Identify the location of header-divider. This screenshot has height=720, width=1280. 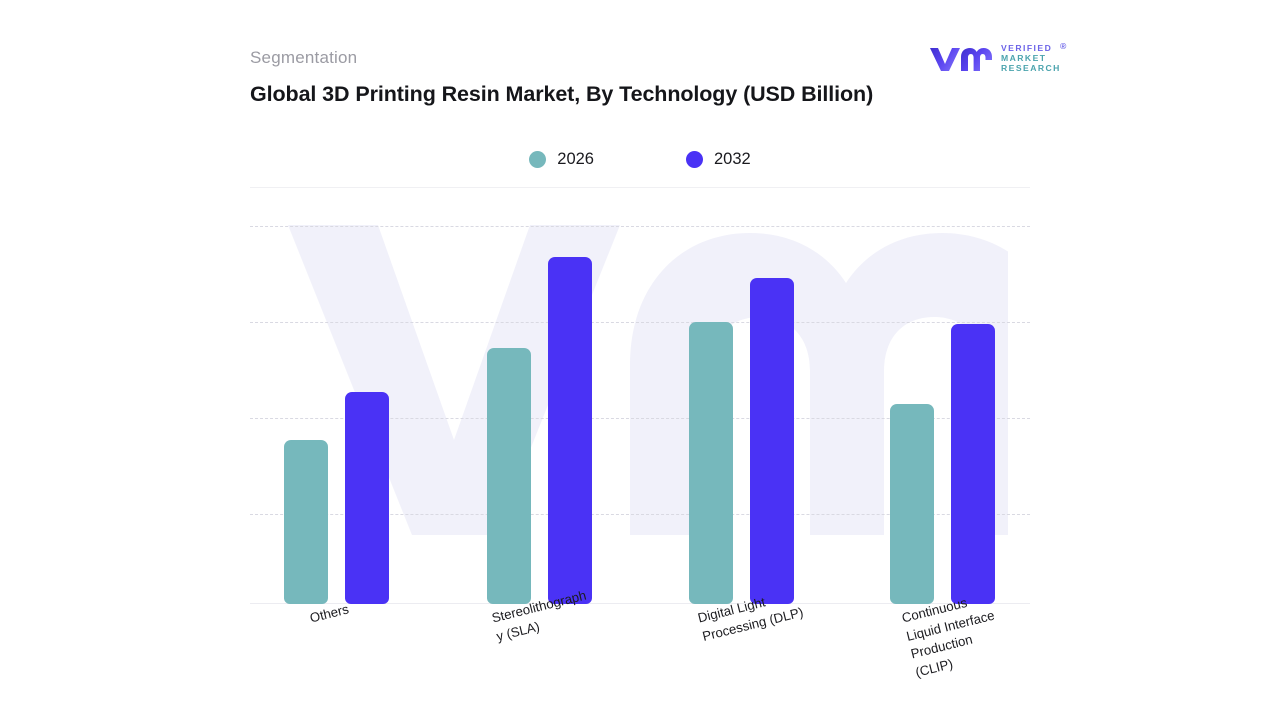
(640, 187).